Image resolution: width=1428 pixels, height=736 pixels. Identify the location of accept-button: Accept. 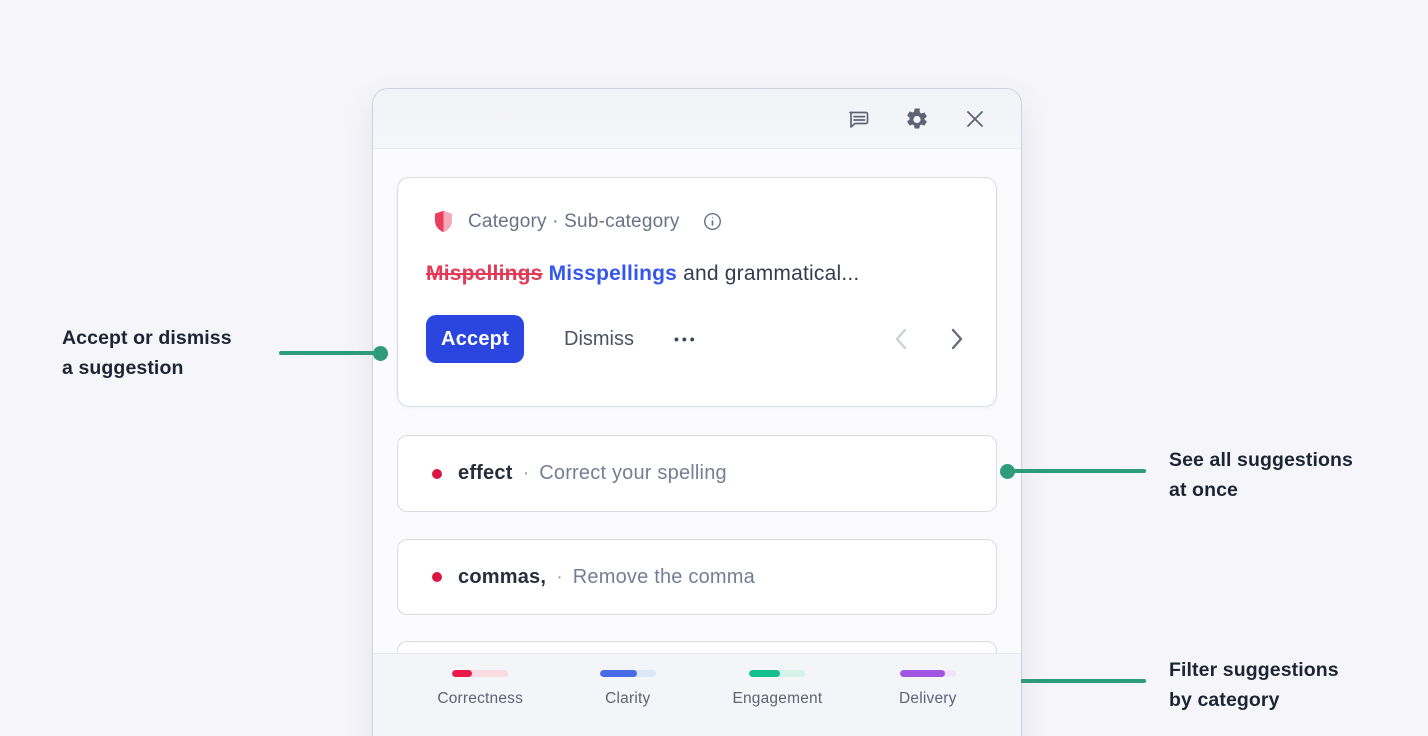
(475, 339).